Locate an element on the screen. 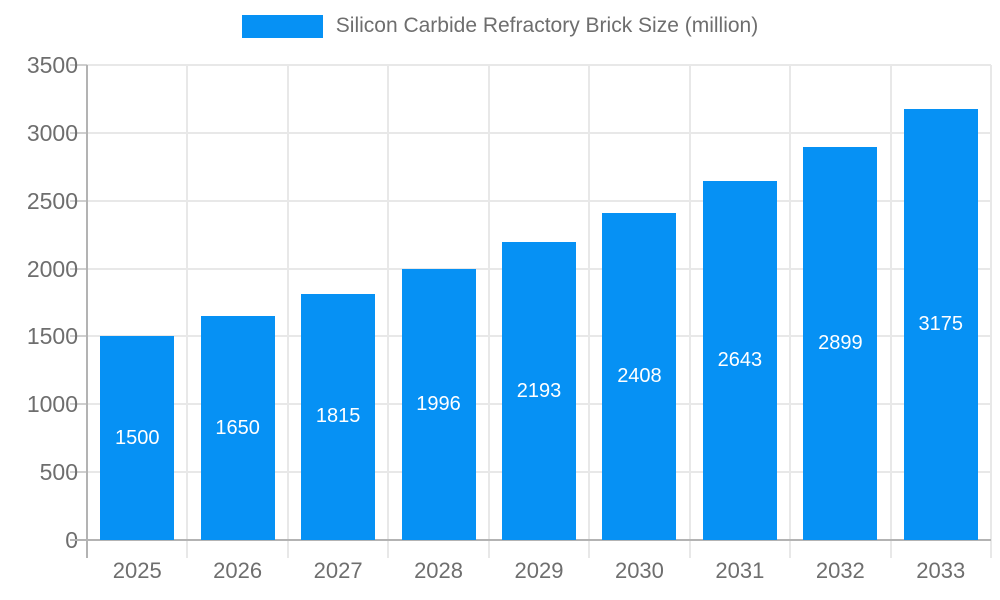  bar: 1650 is located at coordinates (237, 428).